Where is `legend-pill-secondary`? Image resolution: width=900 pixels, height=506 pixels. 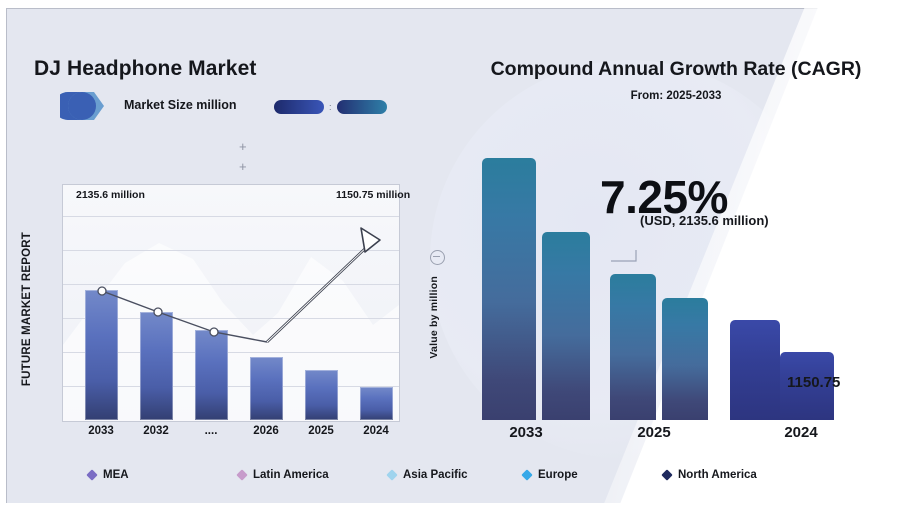 legend-pill-secondary is located at coordinates (361, 107).